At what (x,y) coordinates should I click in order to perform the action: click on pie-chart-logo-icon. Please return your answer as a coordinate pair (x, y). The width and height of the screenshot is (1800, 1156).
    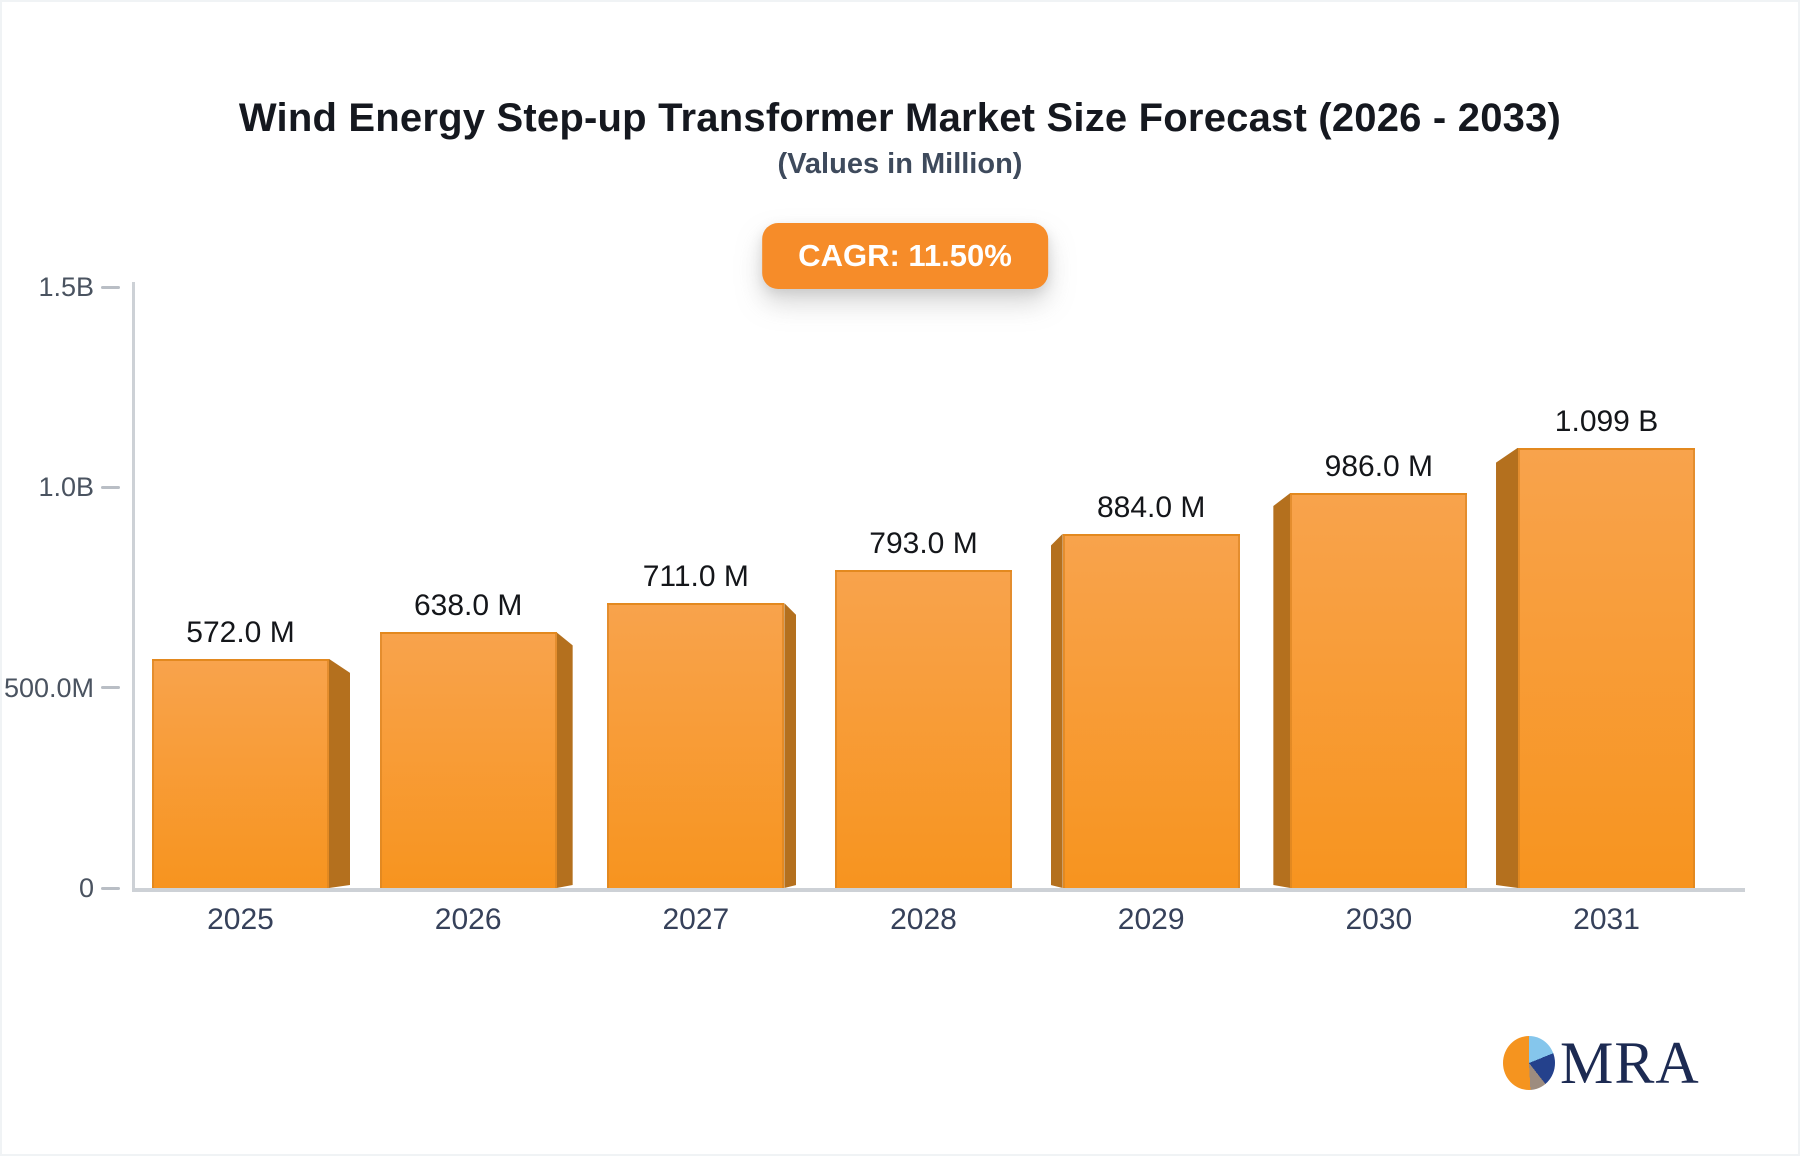
    Looking at the image, I should click on (1529, 1063).